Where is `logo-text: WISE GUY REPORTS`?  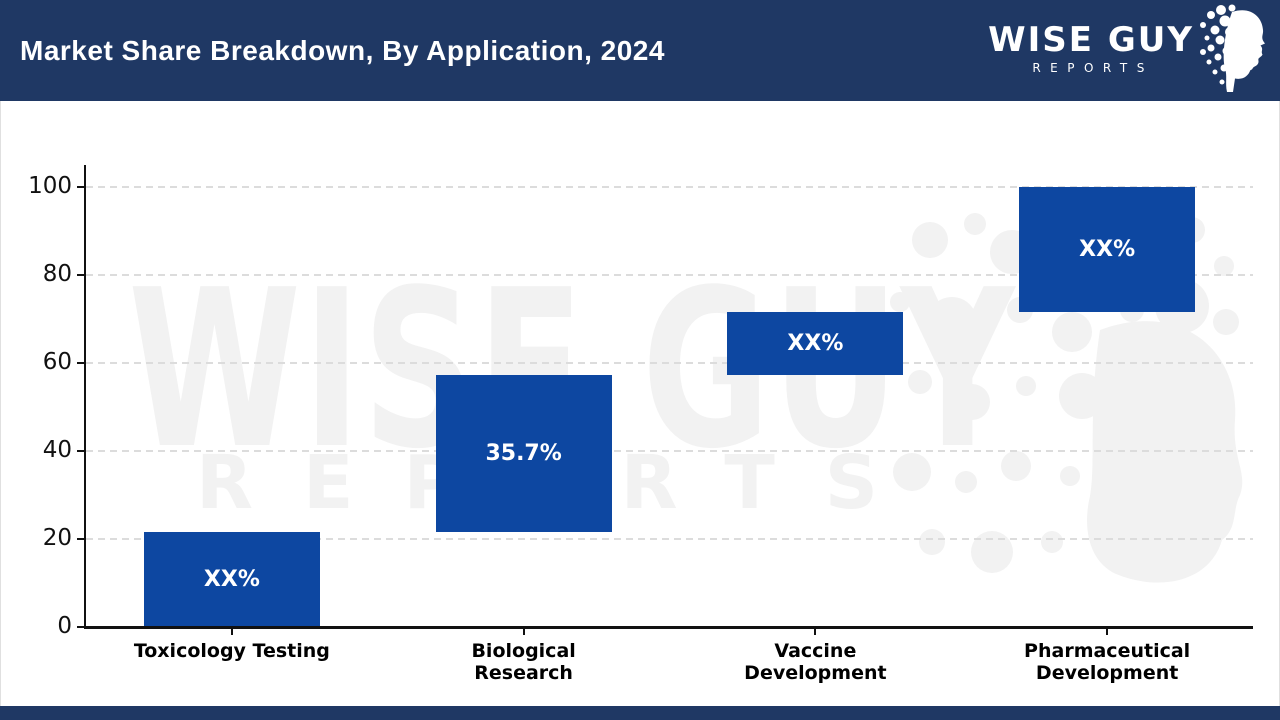 logo-text: WISE GUY REPORTS is located at coordinates (1091, 47).